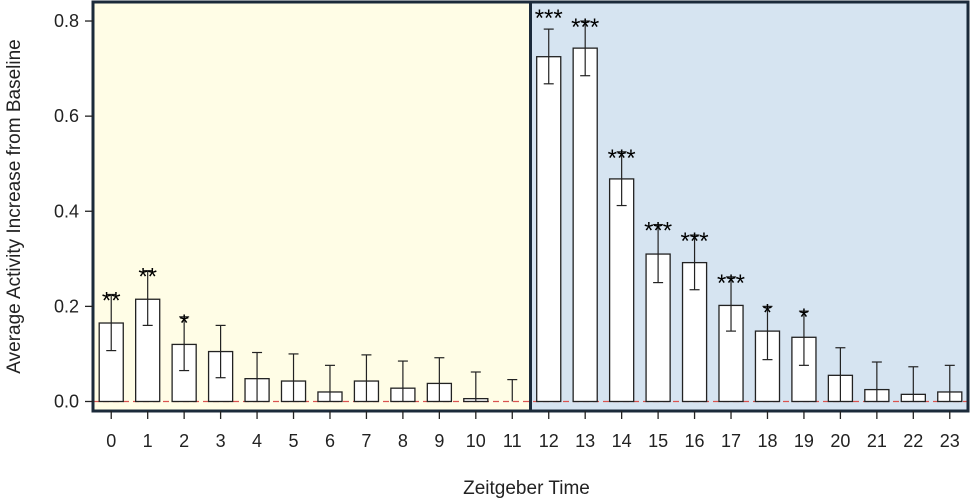  What do you see at coordinates (66, 211) in the screenshot?
I see `y-tick-label-0.4: 0.4` at bounding box center [66, 211].